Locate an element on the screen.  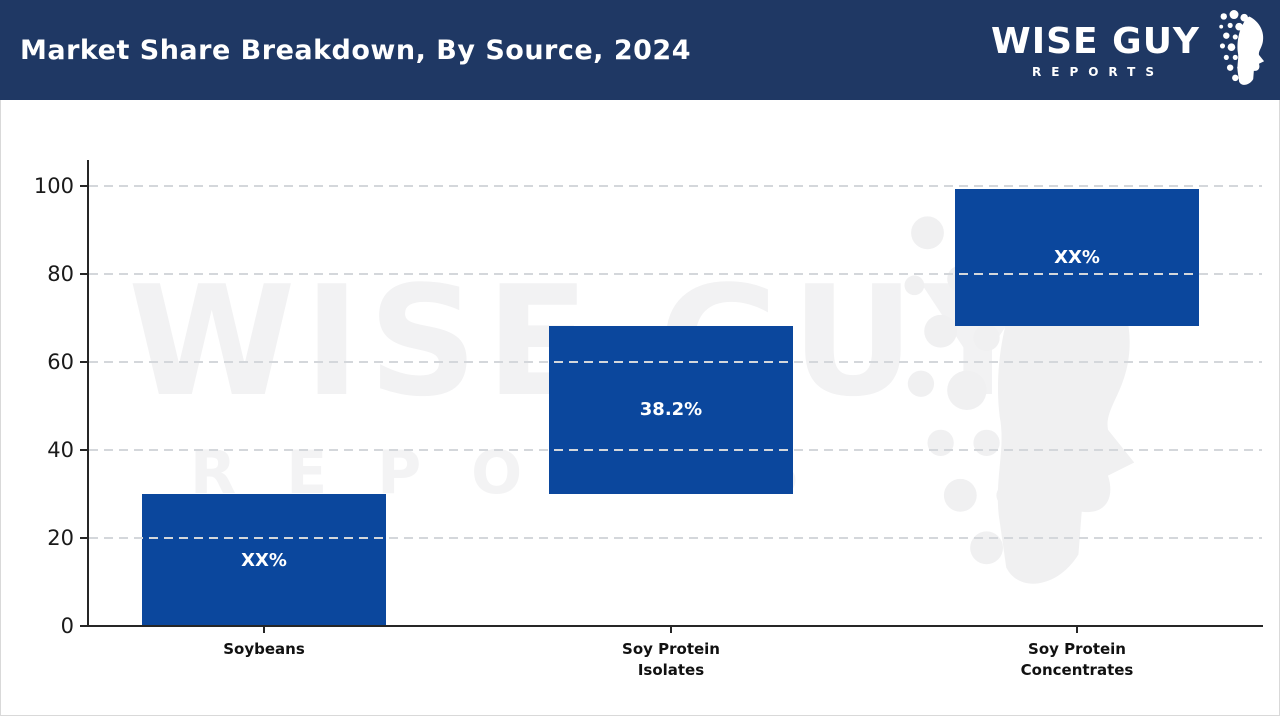
bar-soy-protein-concentrates: XX% is located at coordinates (1077, 257).